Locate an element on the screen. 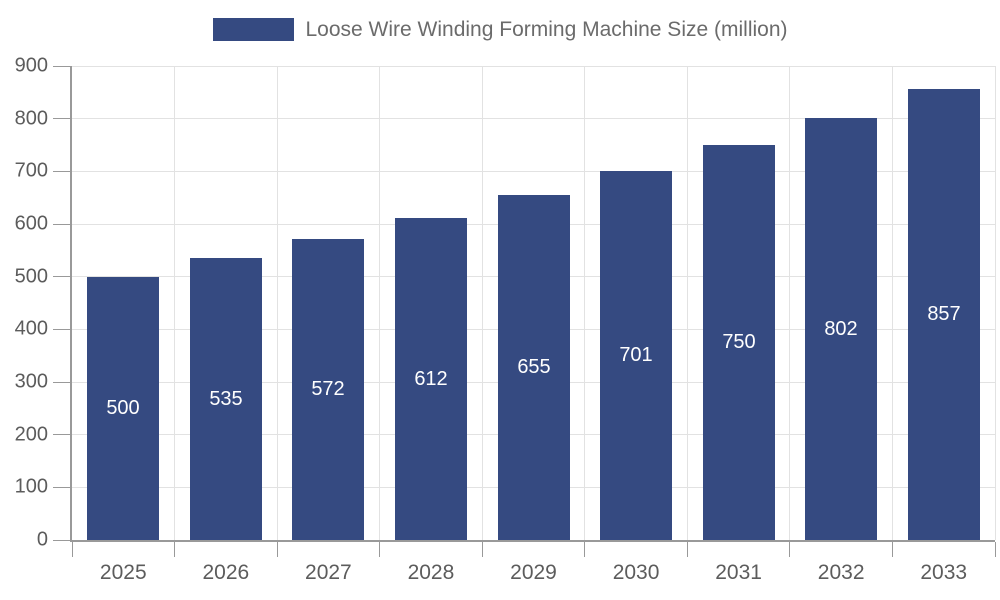  bar-value-label: 701 is located at coordinates (636, 355).